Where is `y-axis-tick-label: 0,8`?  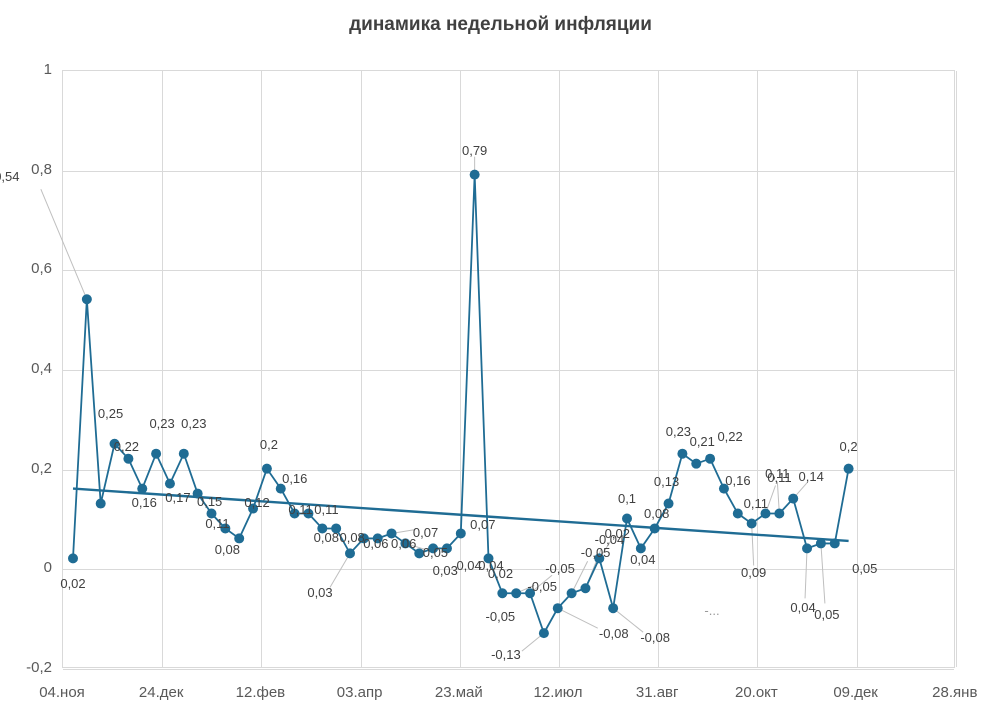
y-axis-tick-label: 0,8 is located at coordinates (41, 169).